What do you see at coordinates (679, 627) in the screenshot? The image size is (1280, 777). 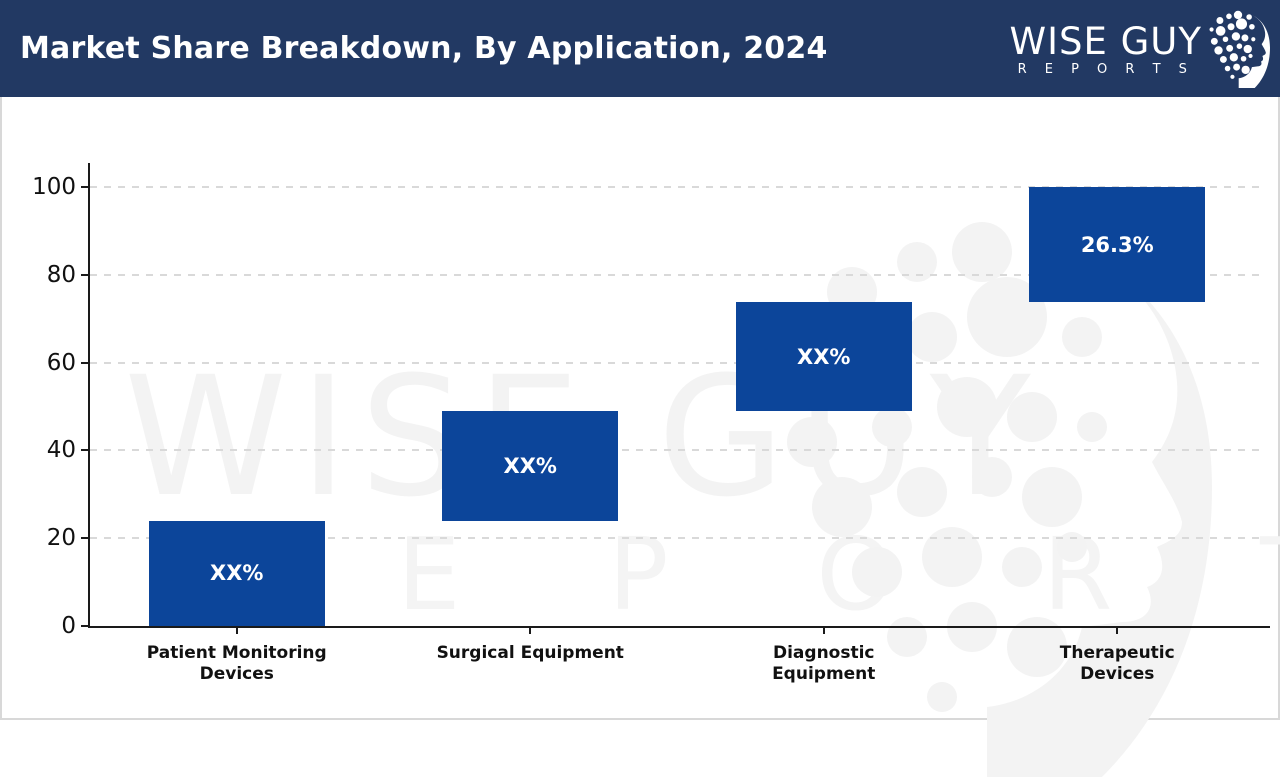 I see `x-axis-line` at bounding box center [679, 627].